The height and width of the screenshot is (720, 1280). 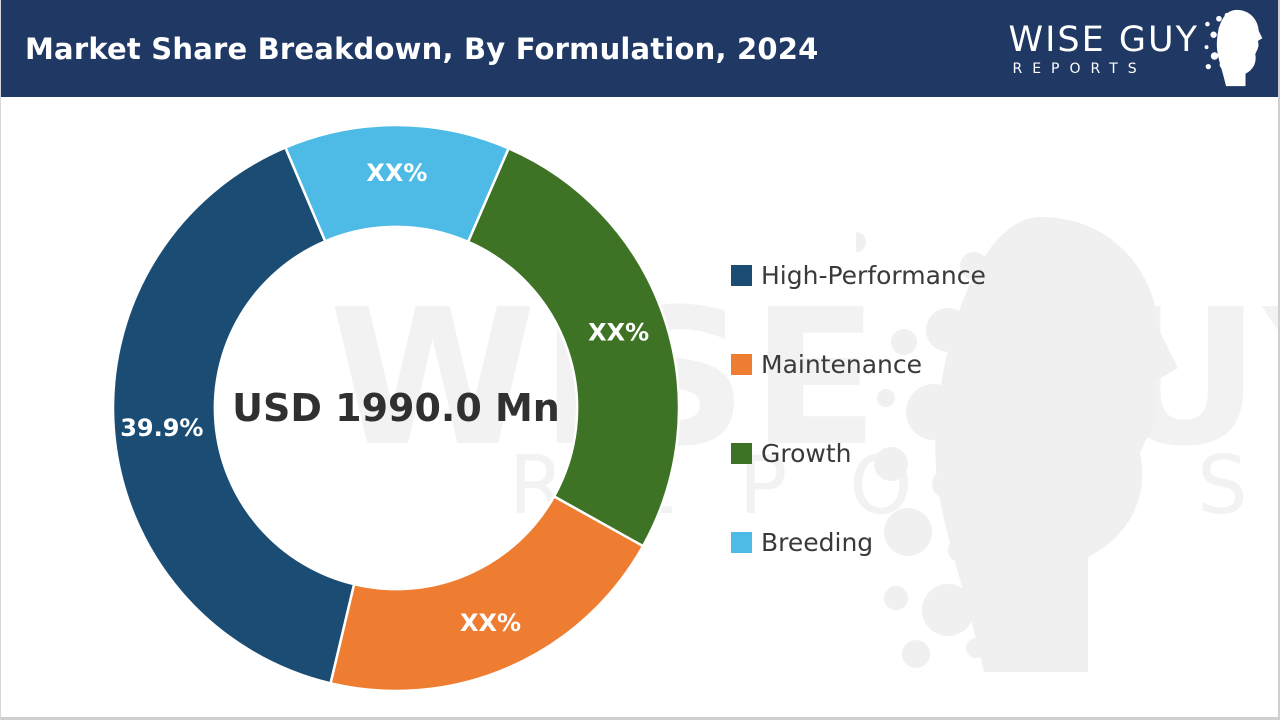 I want to click on donut-segment-breeding, so click(x=397, y=183).